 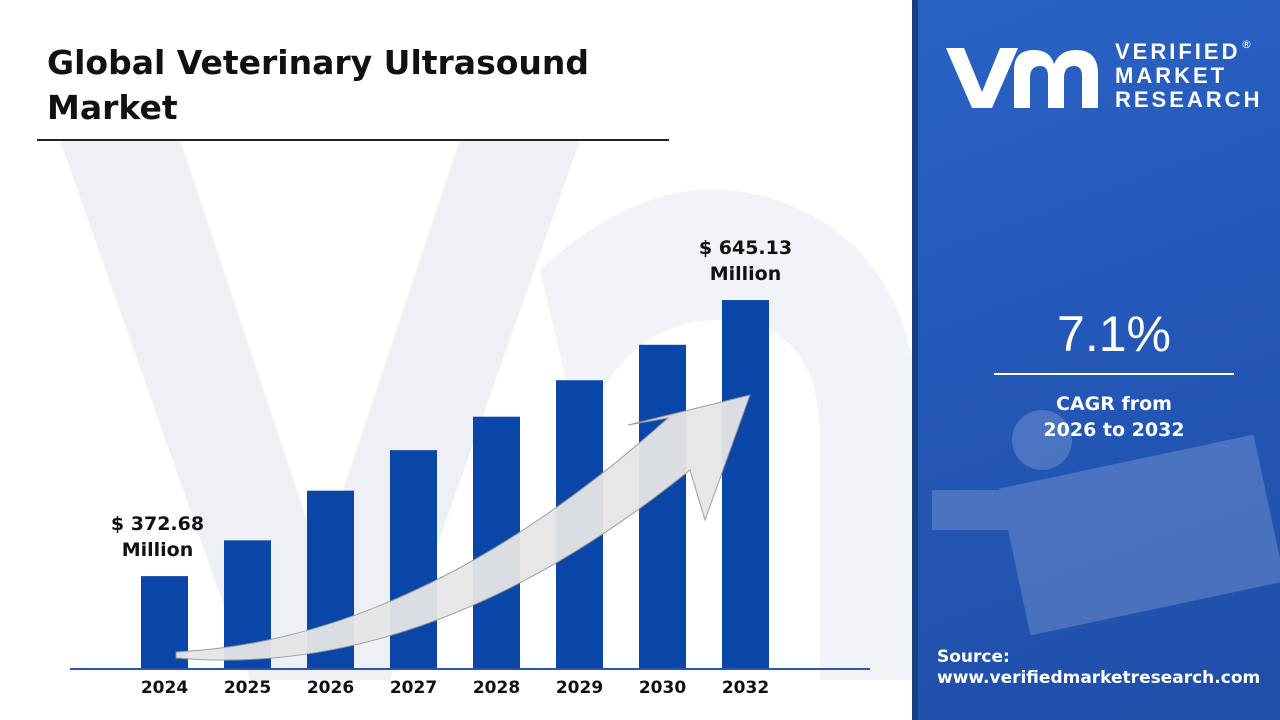 I want to click on x-tick-label: 2027, so click(x=413, y=688).